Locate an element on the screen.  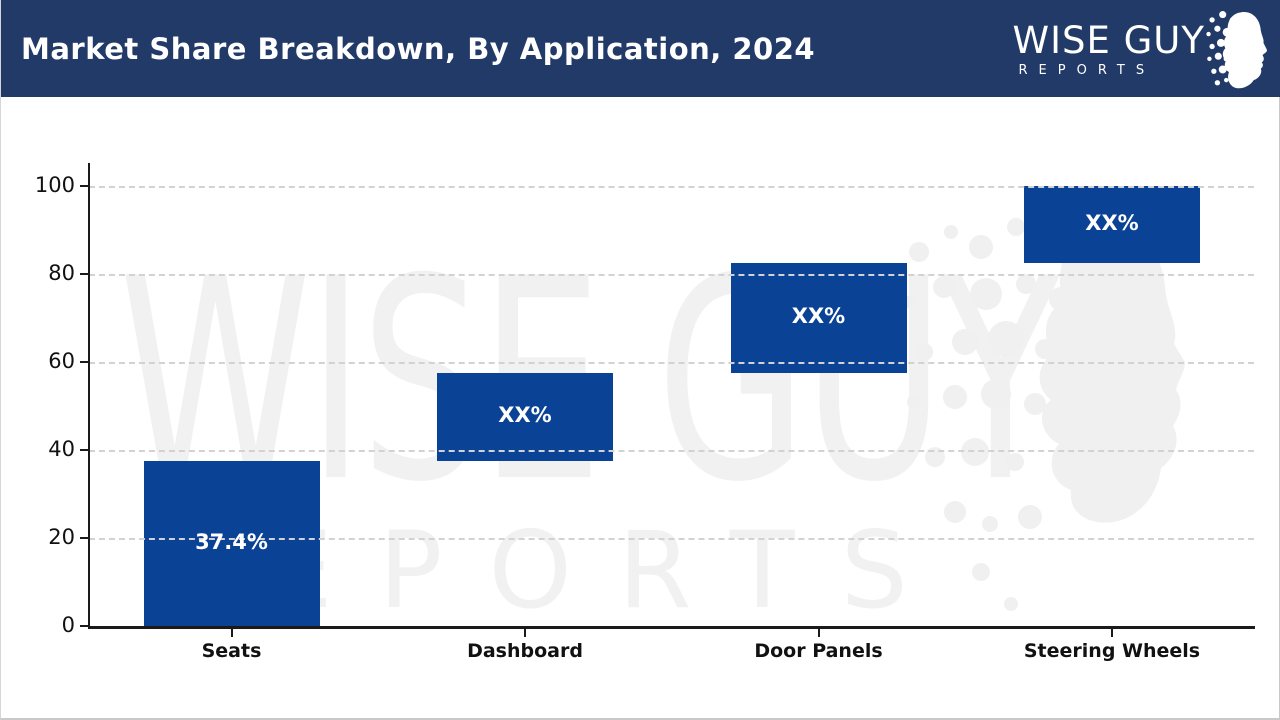
wise-guy-reports-logo: WISE GUY REPORTS is located at coordinates (1139, 49).